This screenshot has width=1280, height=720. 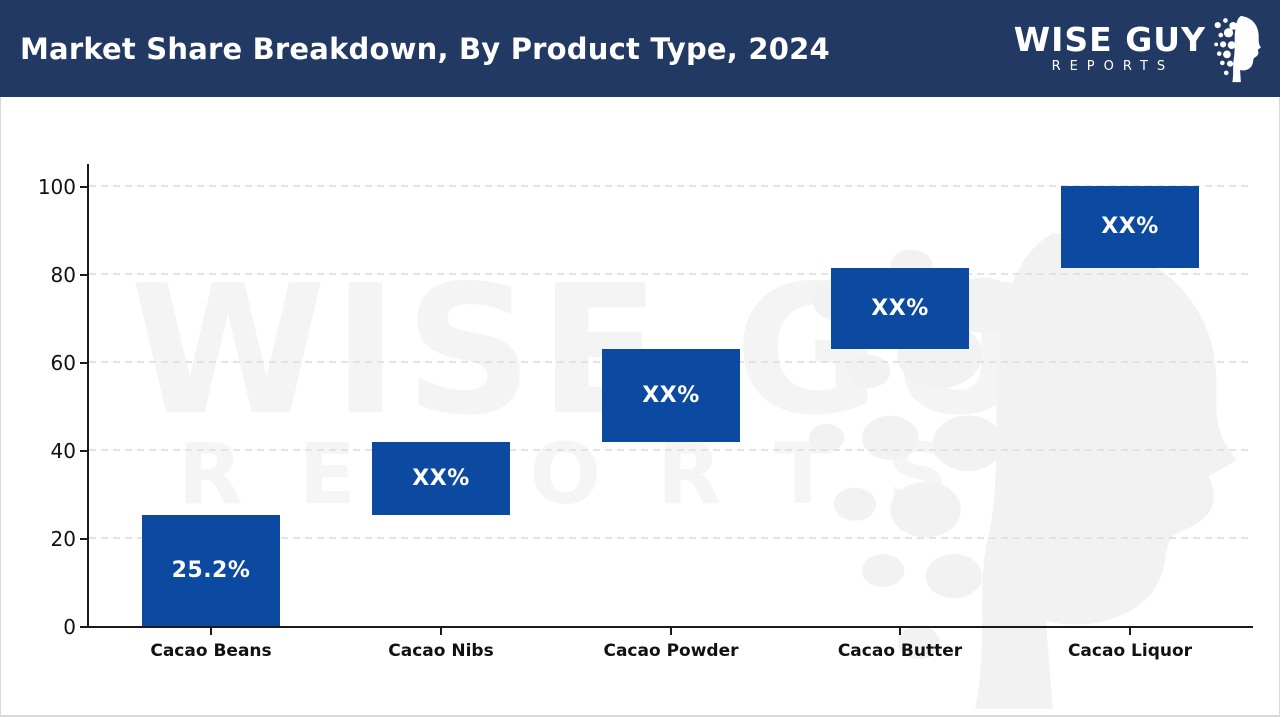 I want to click on left-edge-rule, so click(x=0, y=407).